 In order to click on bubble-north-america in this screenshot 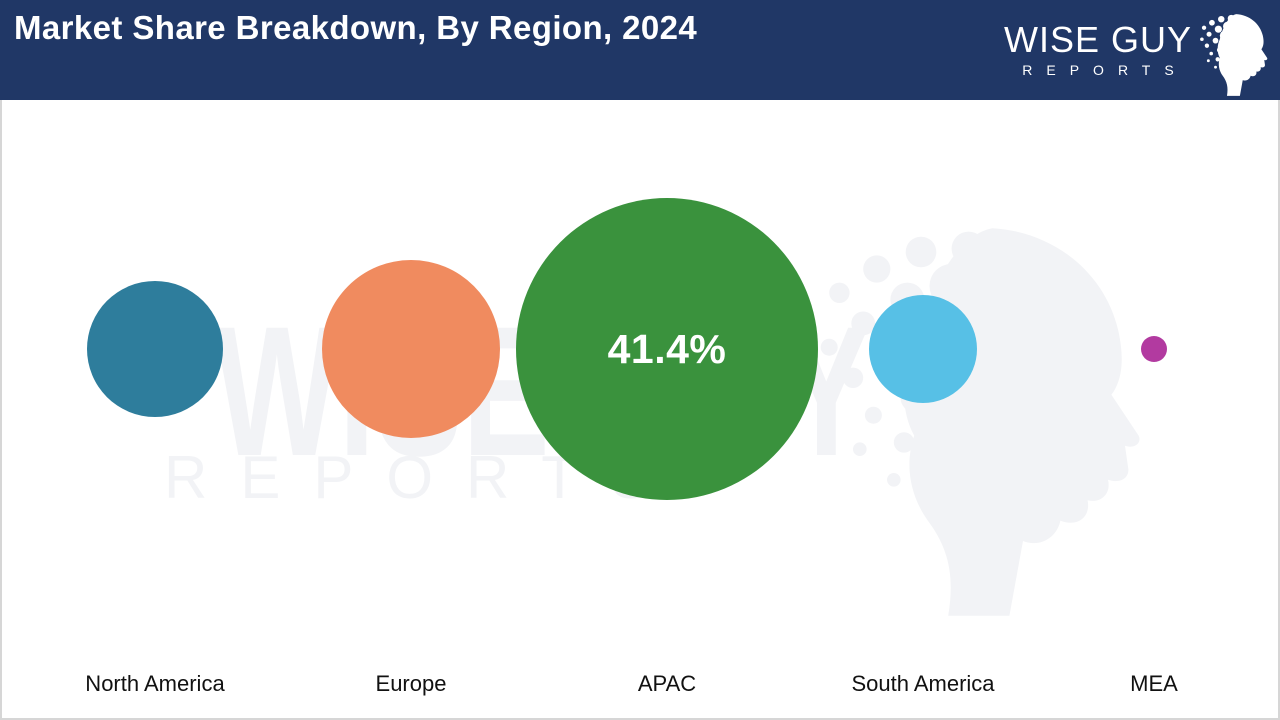, I will do `click(155, 349)`.